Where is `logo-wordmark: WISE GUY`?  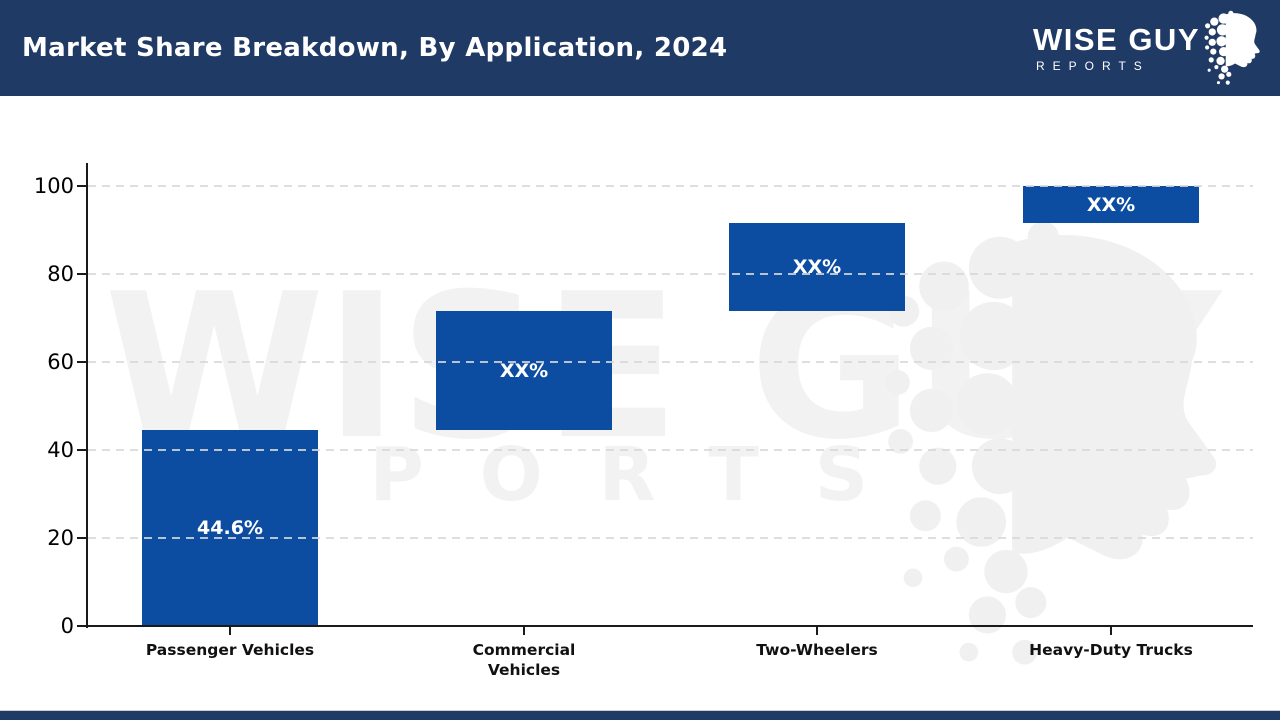 logo-wordmark: WISE GUY is located at coordinates (1116, 39).